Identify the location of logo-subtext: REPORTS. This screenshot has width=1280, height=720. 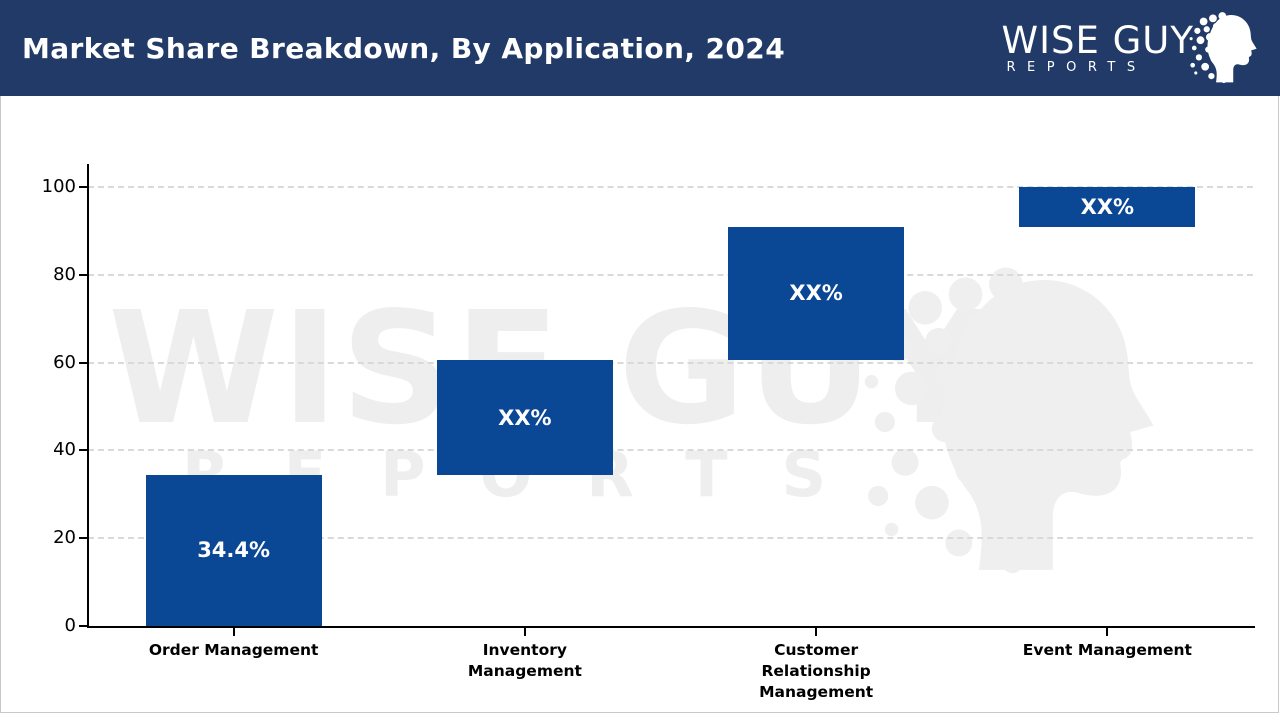
(1076, 67).